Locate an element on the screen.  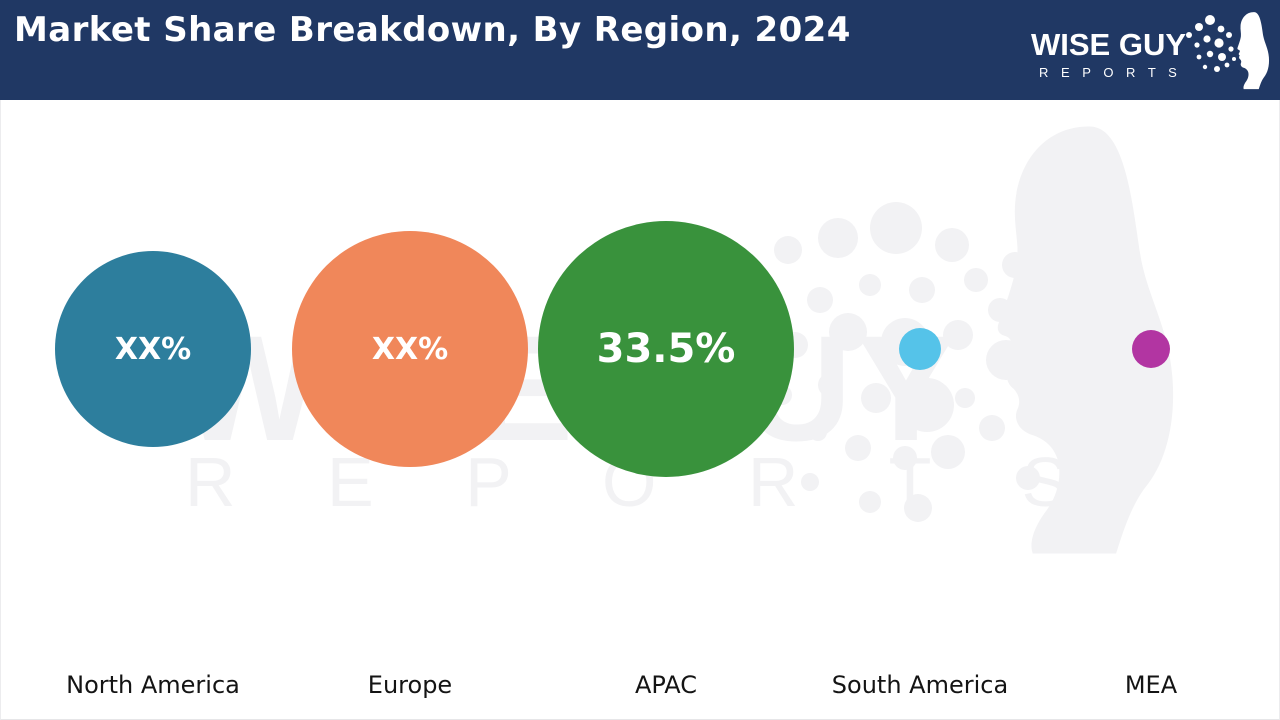
logo-dots is located at coordinates (1211, 43).